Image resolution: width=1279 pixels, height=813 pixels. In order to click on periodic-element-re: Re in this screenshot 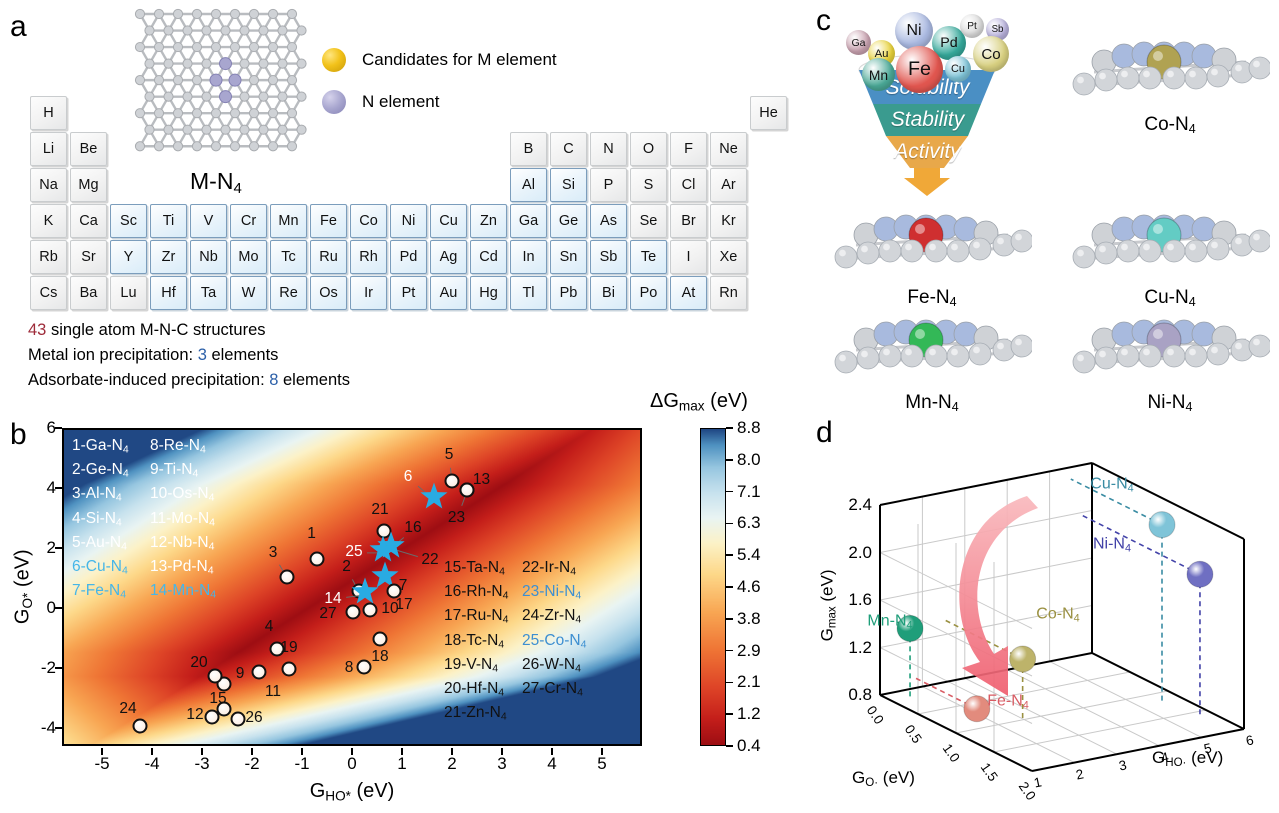, I will do `click(288, 293)`.